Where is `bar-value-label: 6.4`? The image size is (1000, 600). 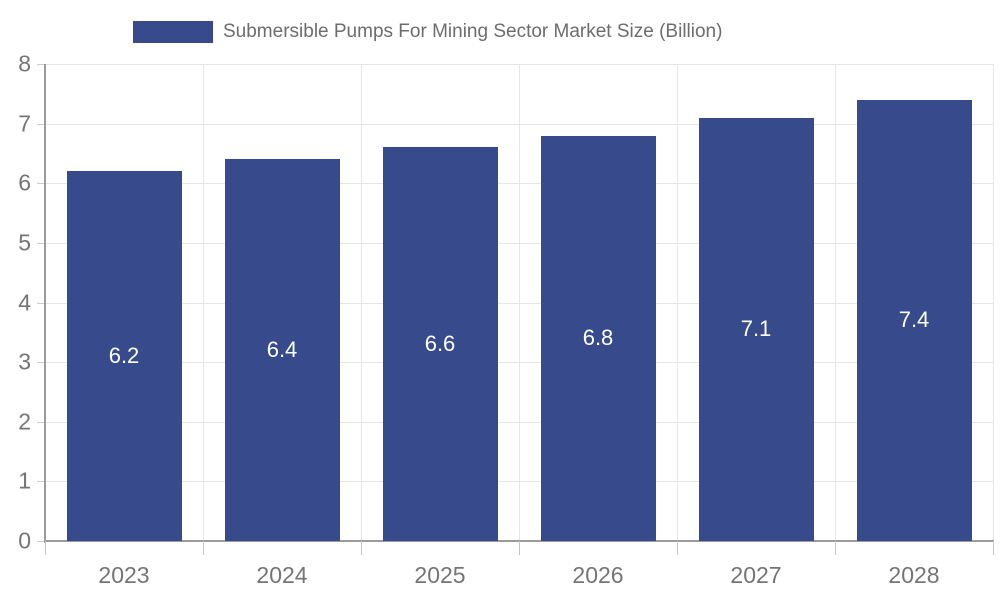 bar-value-label: 6.4 is located at coordinates (282, 350).